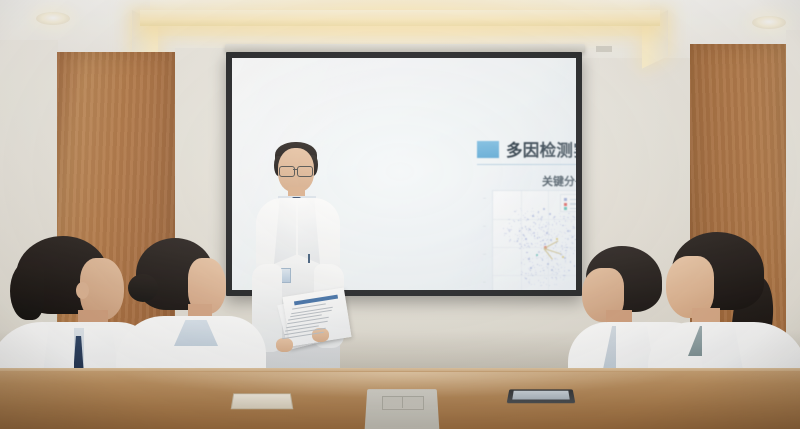 The height and width of the screenshot is (429, 800). Describe the element at coordinates (320, 335) in the screenshot. I see `presenter-hand-right` at that location.